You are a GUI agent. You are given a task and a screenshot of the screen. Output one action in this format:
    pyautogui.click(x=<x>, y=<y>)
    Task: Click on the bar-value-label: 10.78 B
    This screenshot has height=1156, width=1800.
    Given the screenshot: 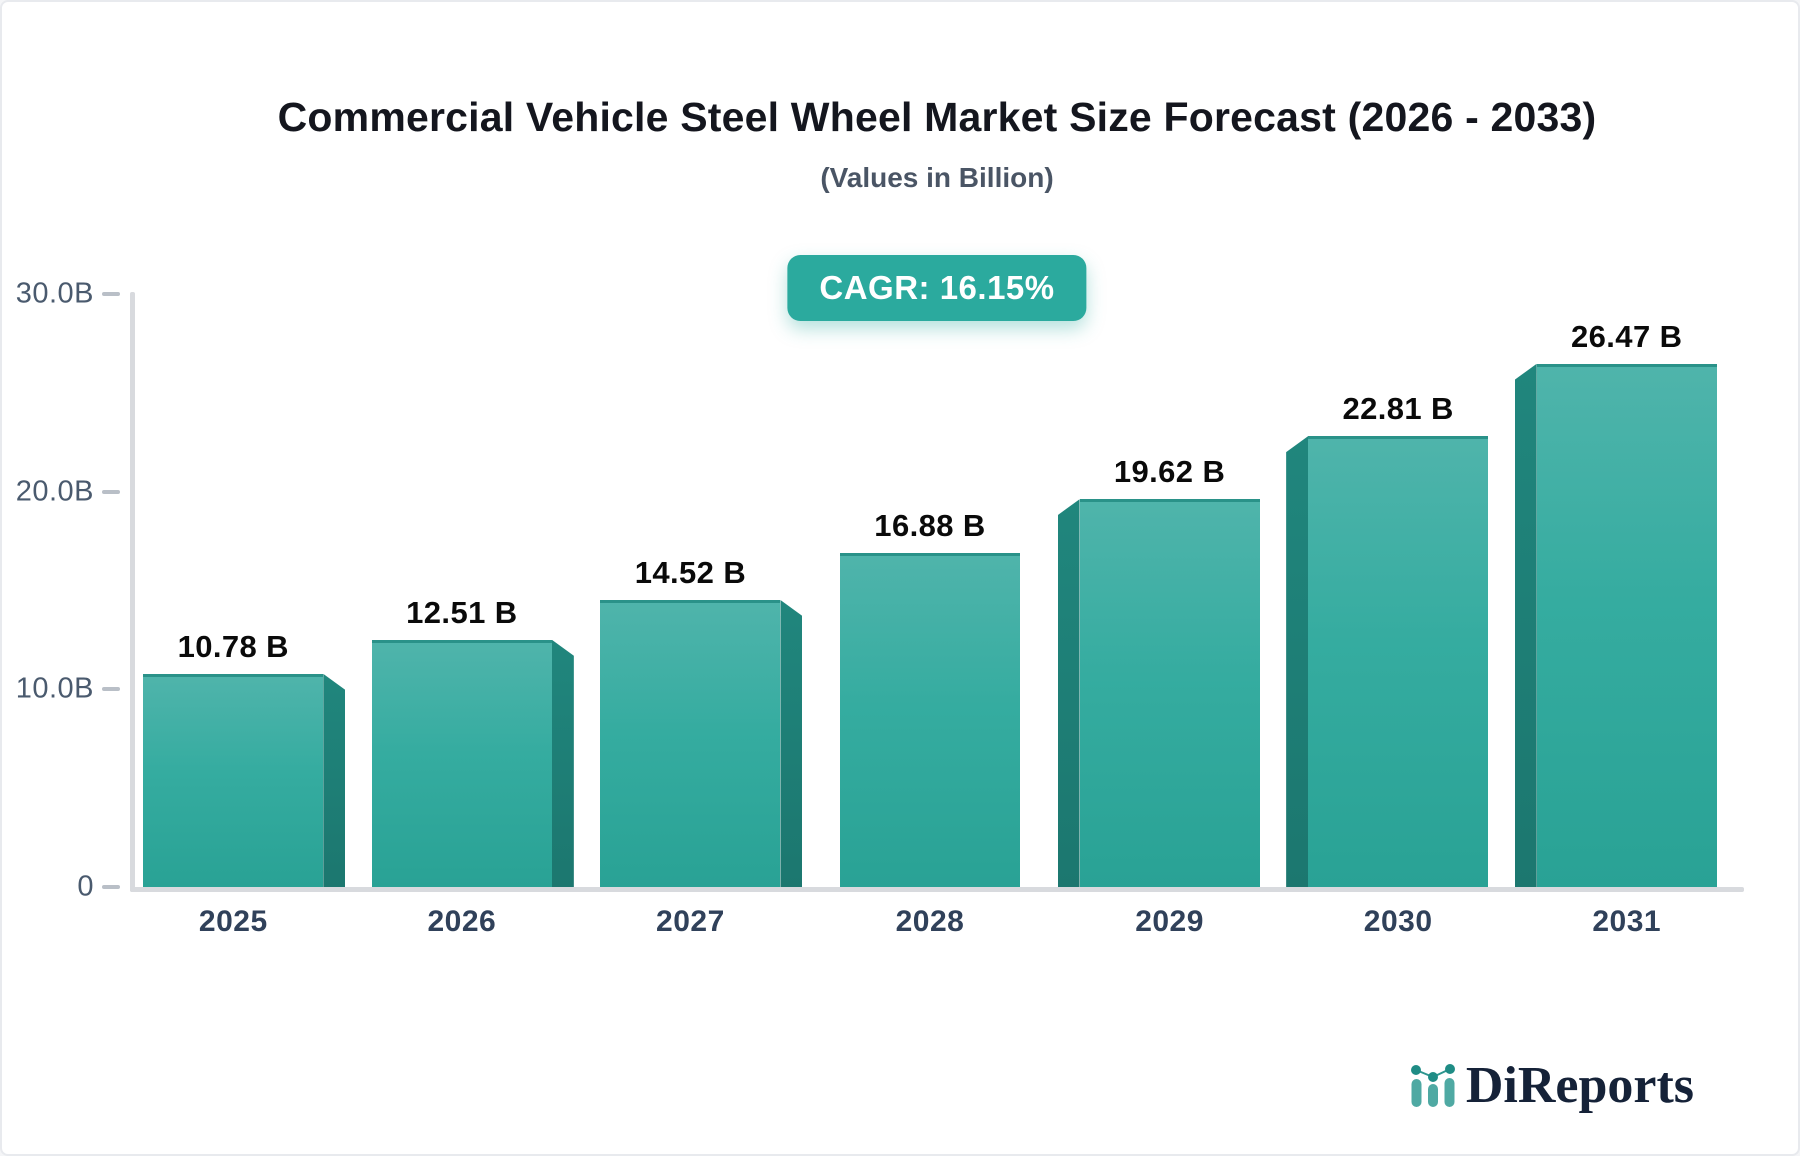 What is the action you would take?
    pyautogui.click(x=233, y=646)
    